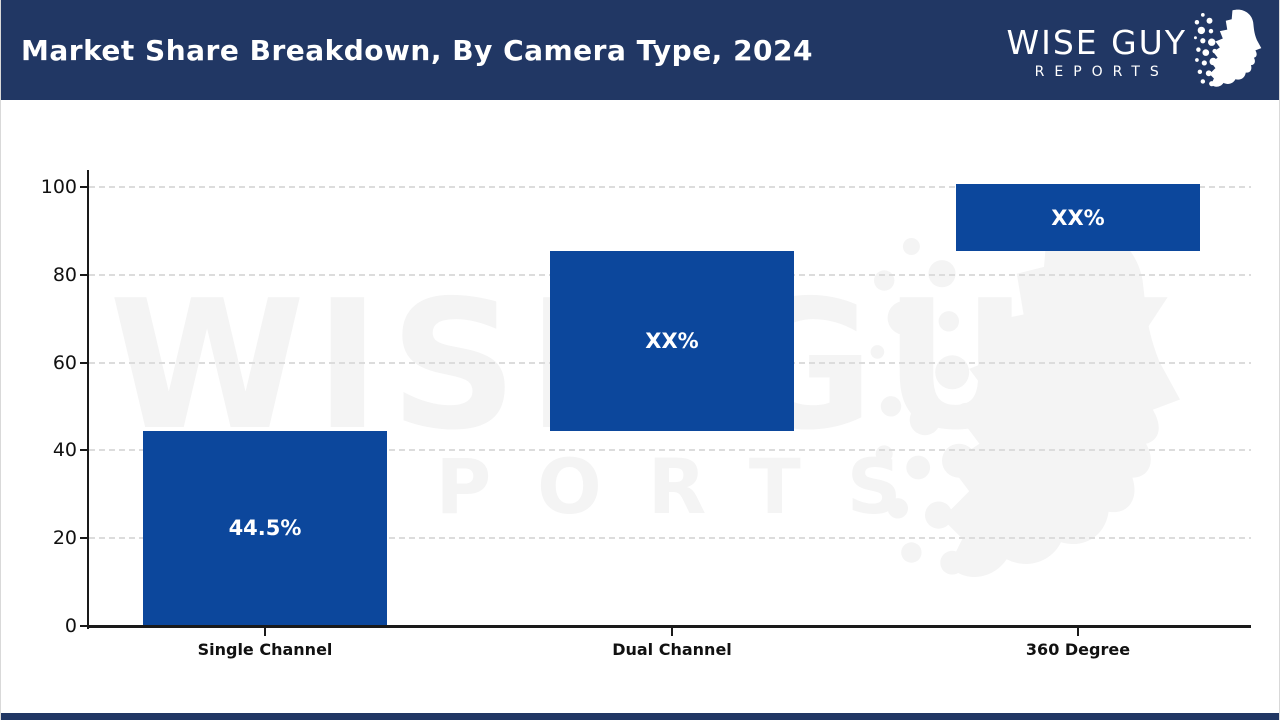  What do you see at coordinates (265, 649) in the screenshot?
I see `x-axis-category-label: Single Channel` at bounding box center [265, 649].